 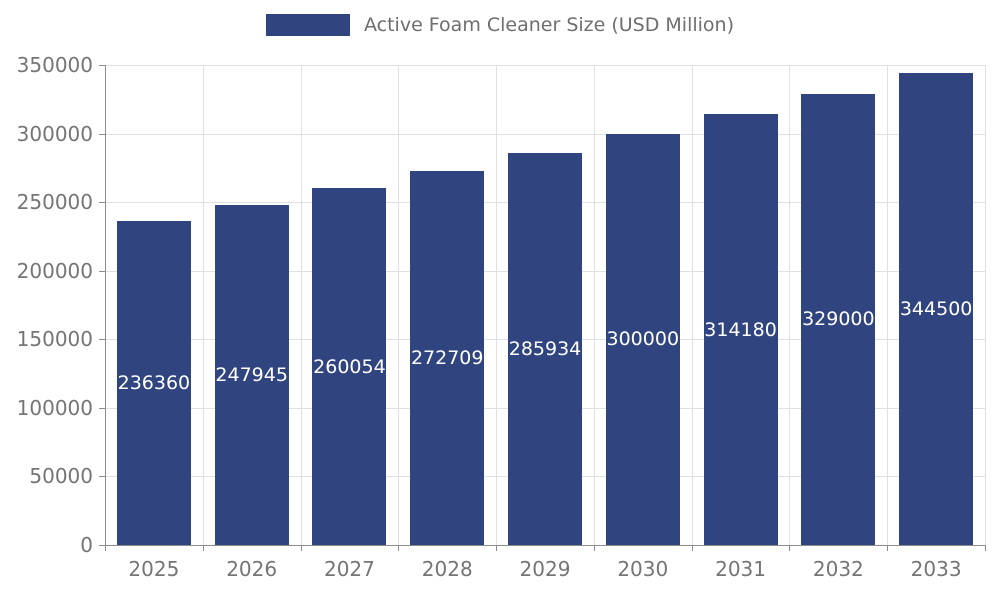 What do you see at coordinates (545, 545) in the screenshot?
I see `x-axis-line` at bounding box center [545, 545].